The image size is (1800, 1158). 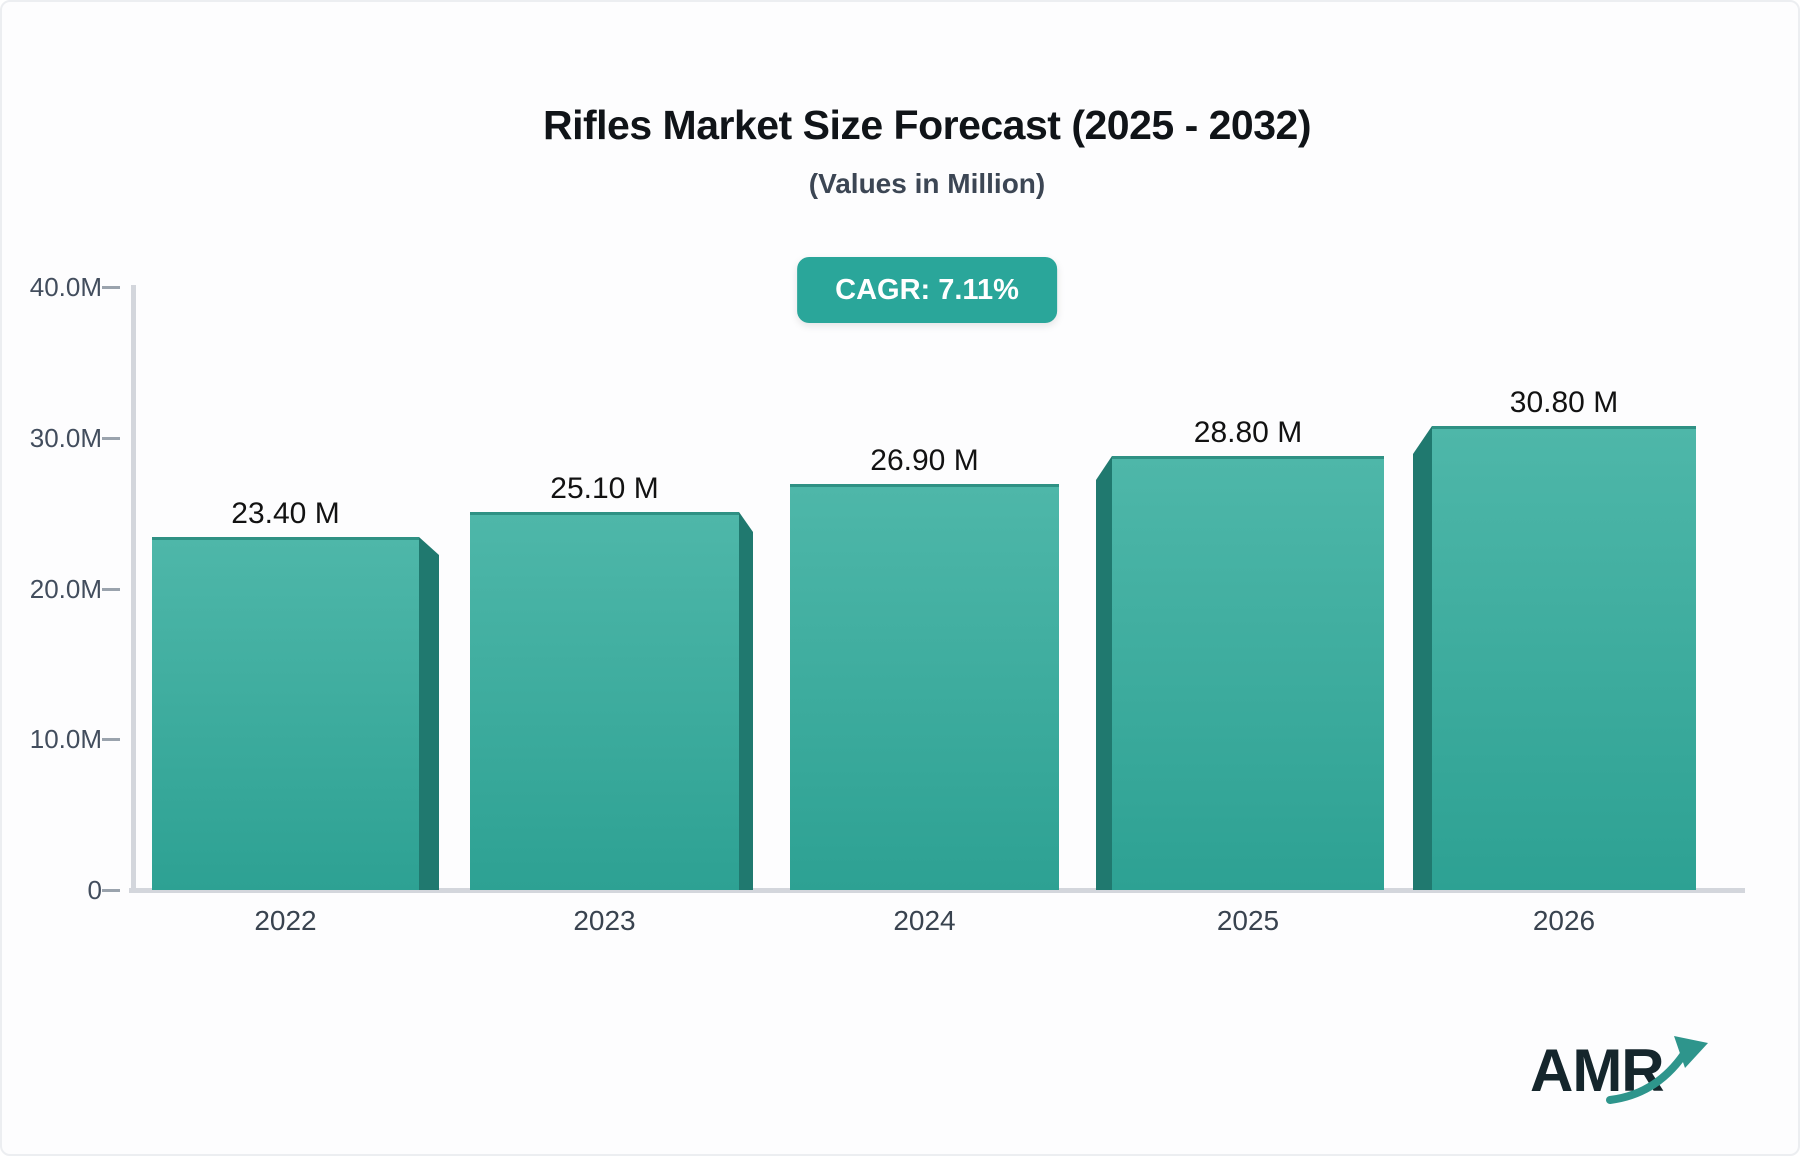 I want to click on bar-2026, so click(x=1564, y=658).